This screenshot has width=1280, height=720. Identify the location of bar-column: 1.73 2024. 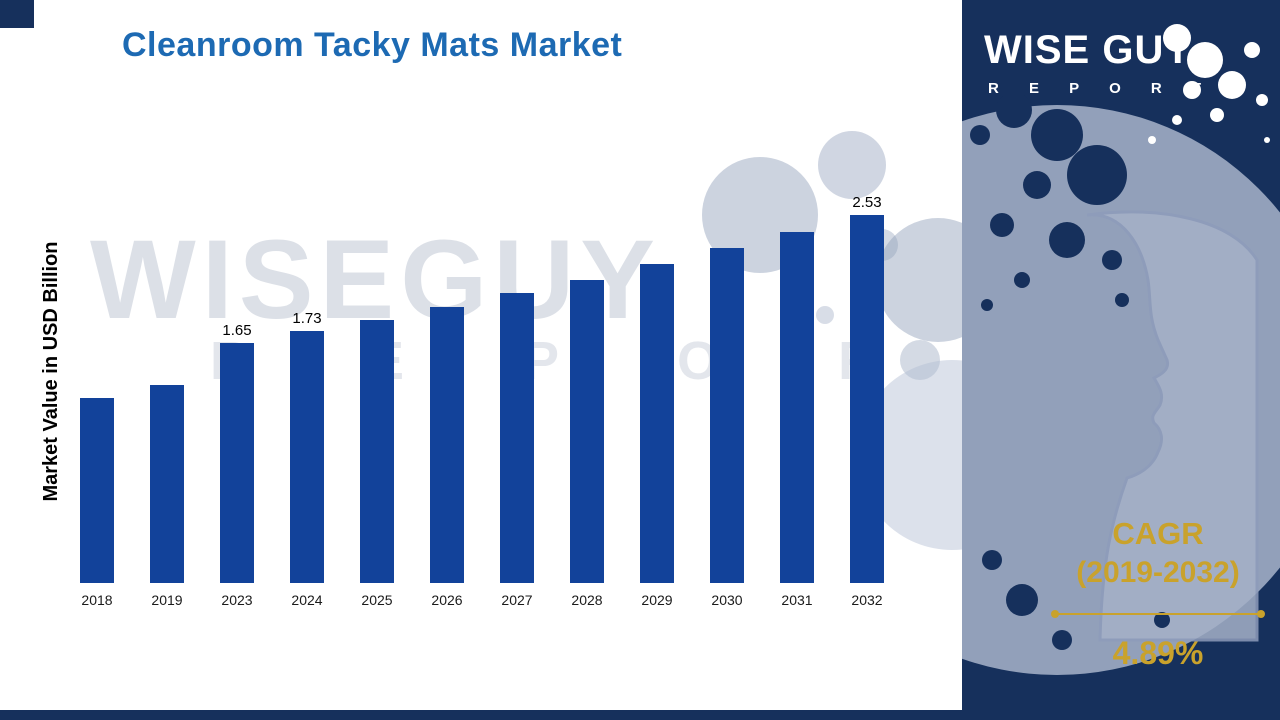
(307, 379).